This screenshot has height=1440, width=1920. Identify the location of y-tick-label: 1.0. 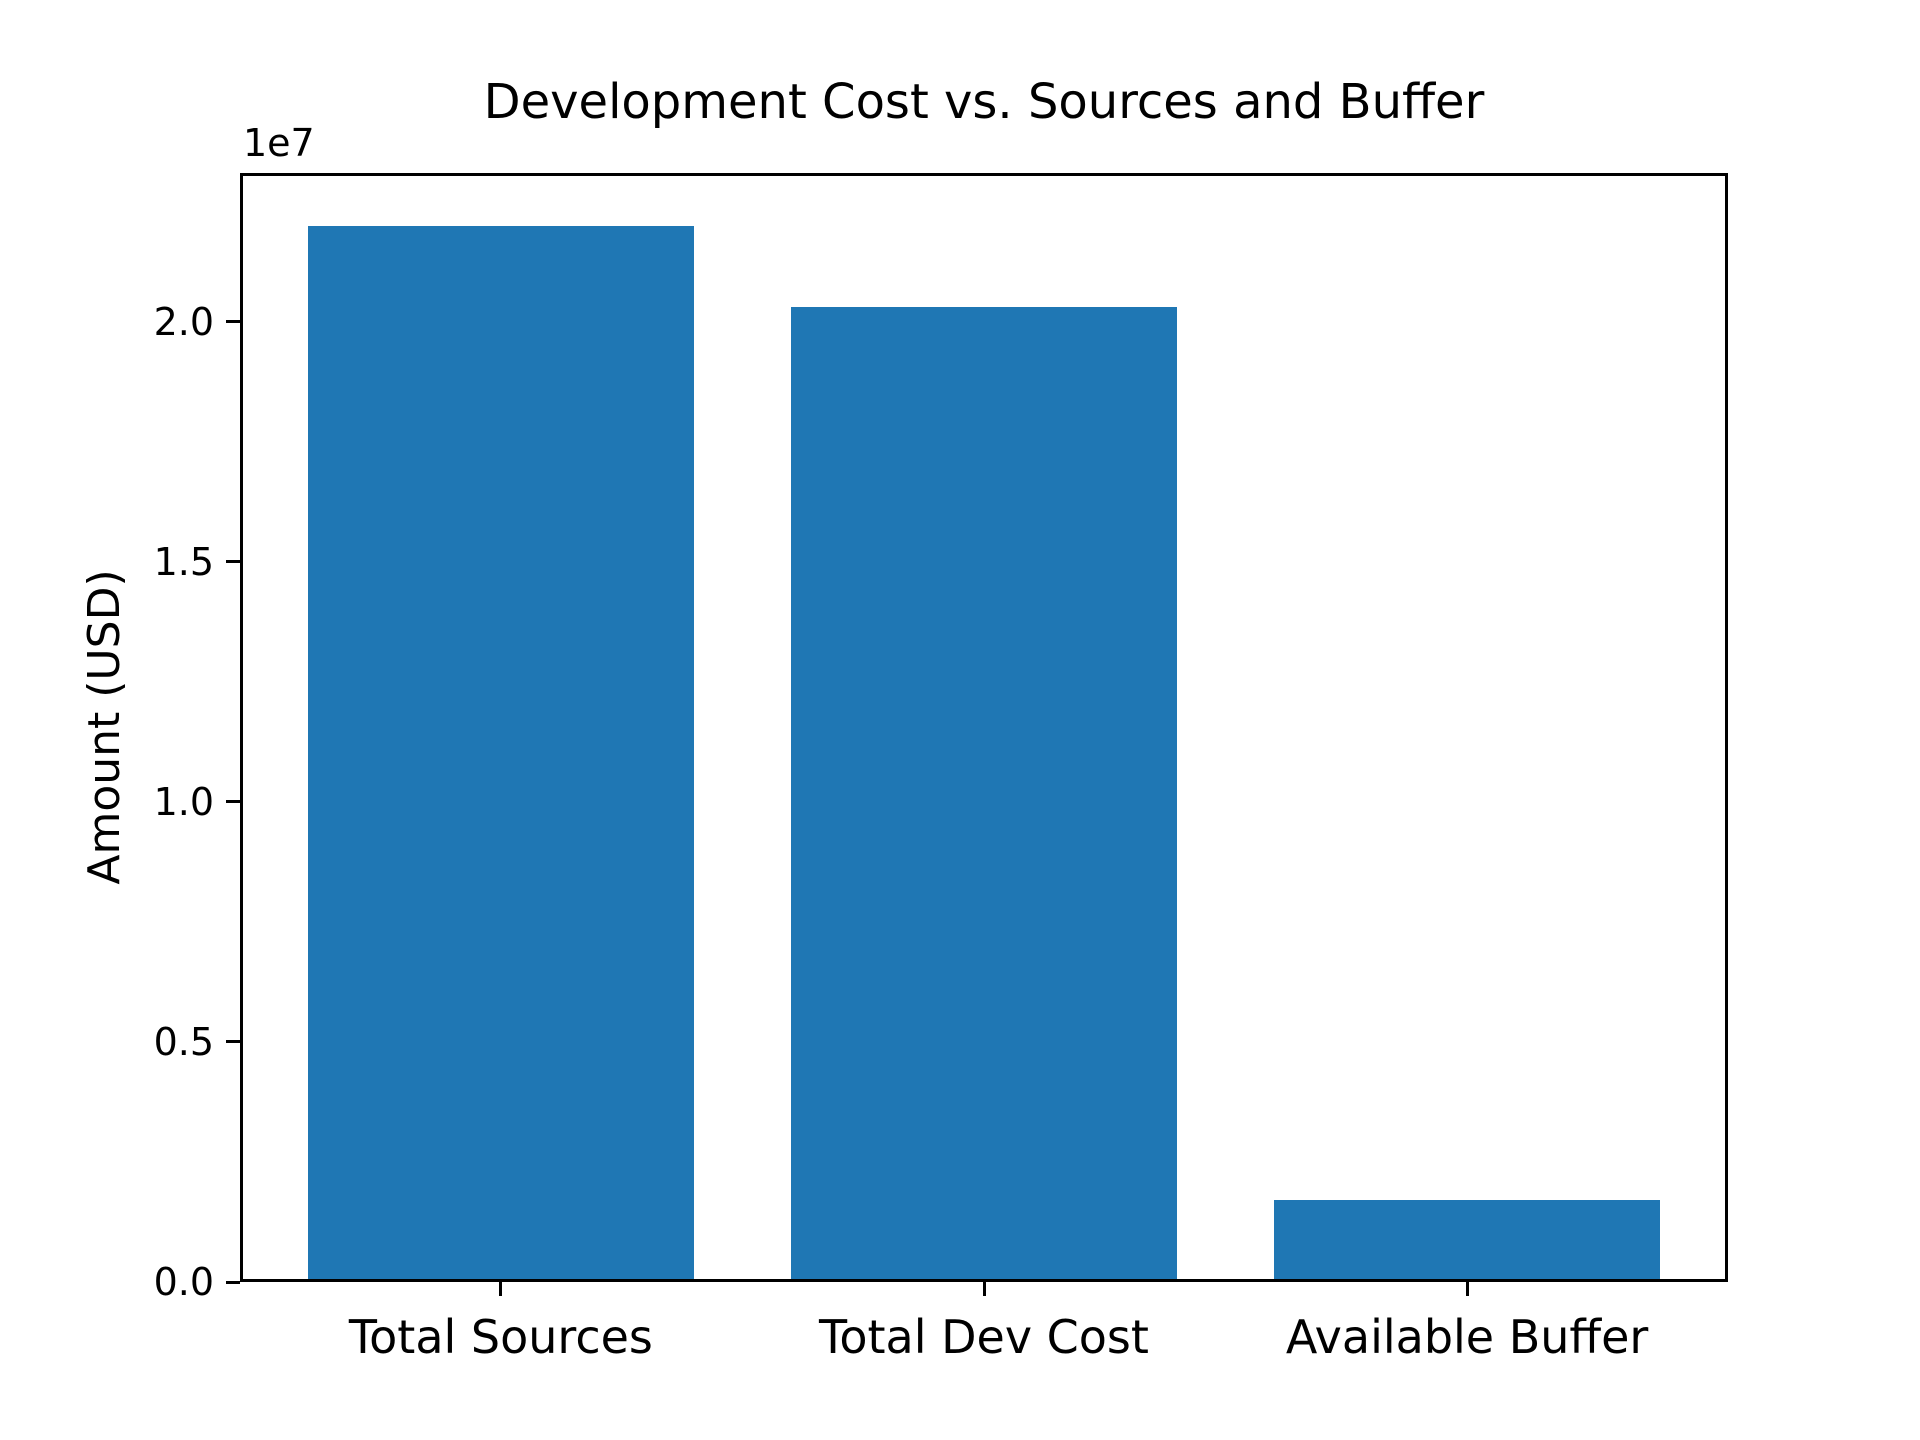
(183, 801).